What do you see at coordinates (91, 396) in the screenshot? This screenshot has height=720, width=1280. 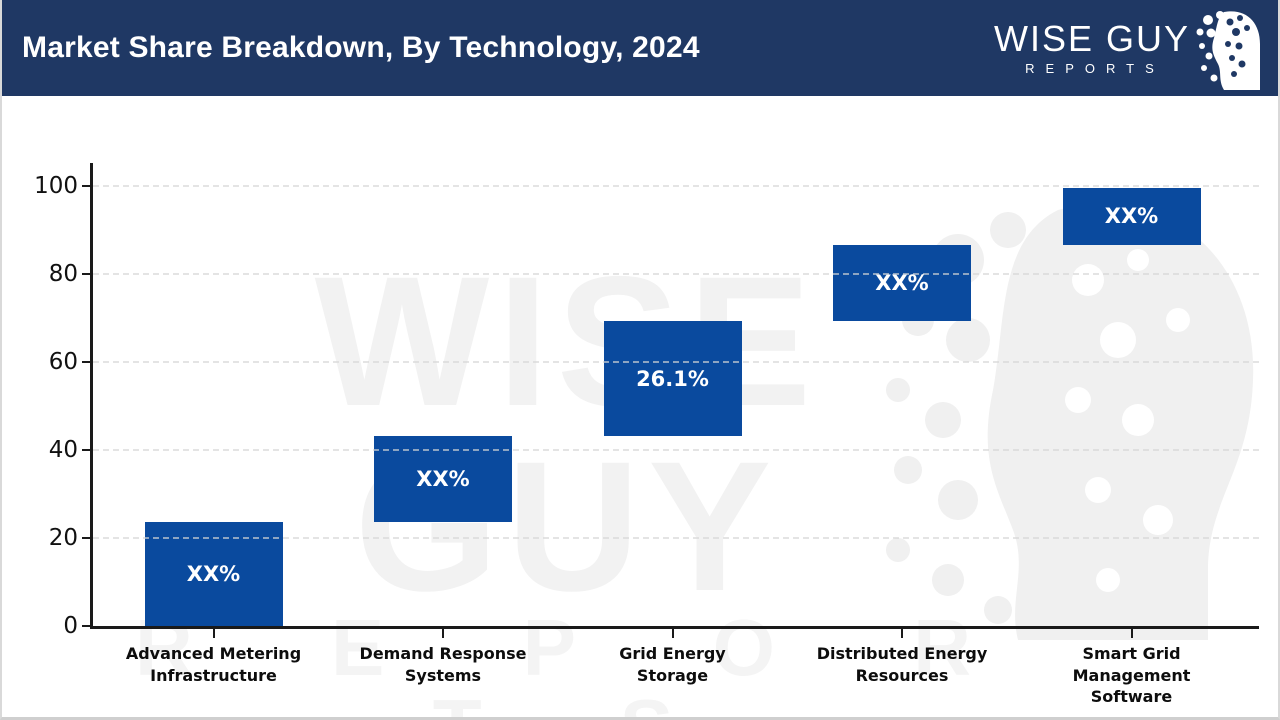 I see `y-axis-line` at bounding box center [91, 396].